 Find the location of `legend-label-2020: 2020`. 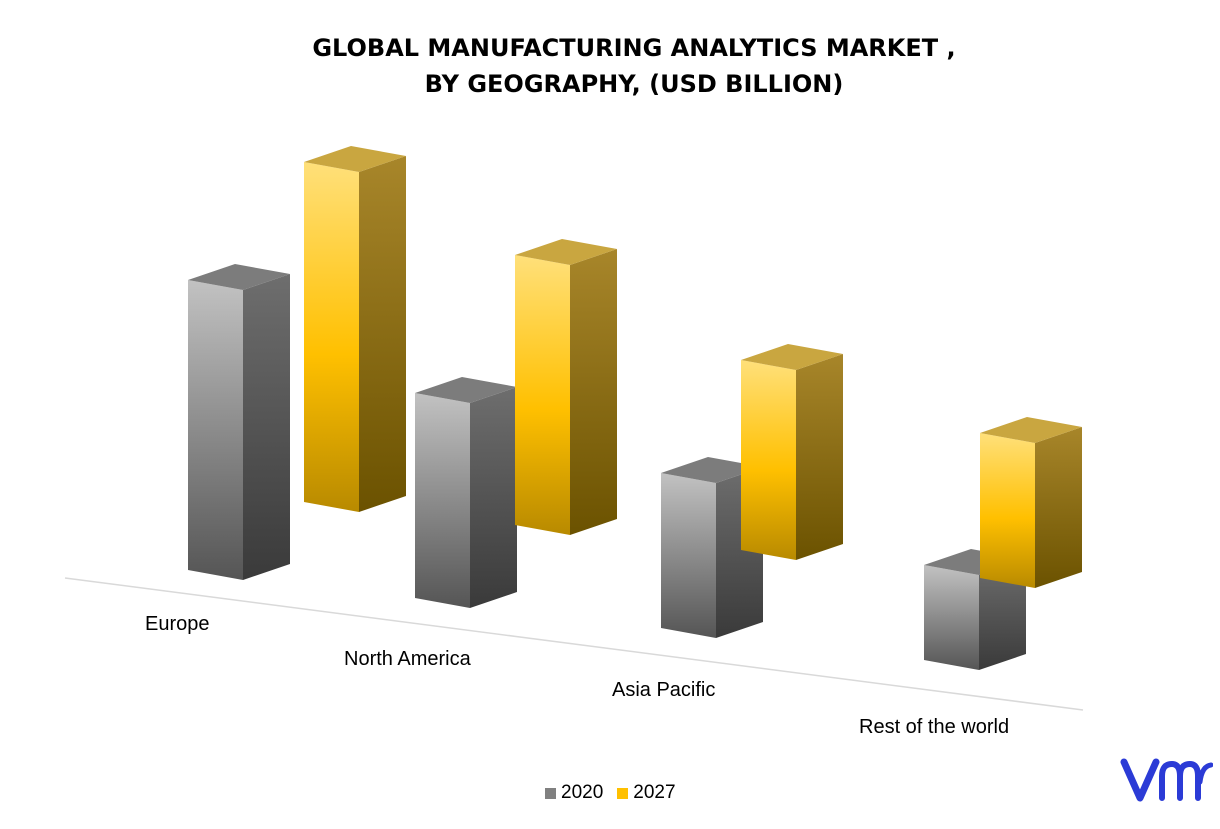

legend-label-2020: 2020 is located at coordinates (582, 792).